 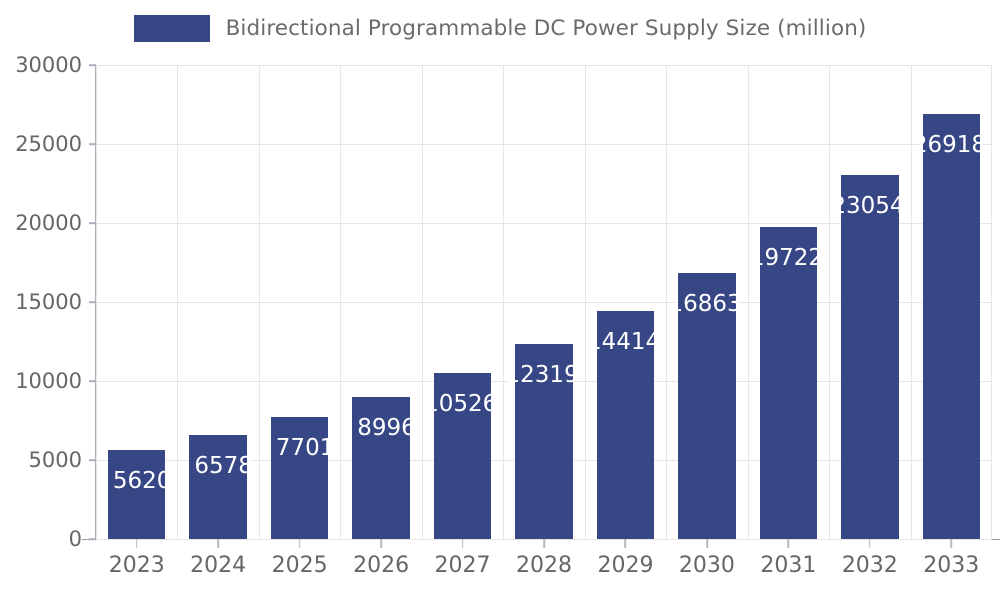 What do you see at coordinates (544, 565) in the screenshot?
I see `x-axis-tick-label: 2028` at bounding box center [544, 565].